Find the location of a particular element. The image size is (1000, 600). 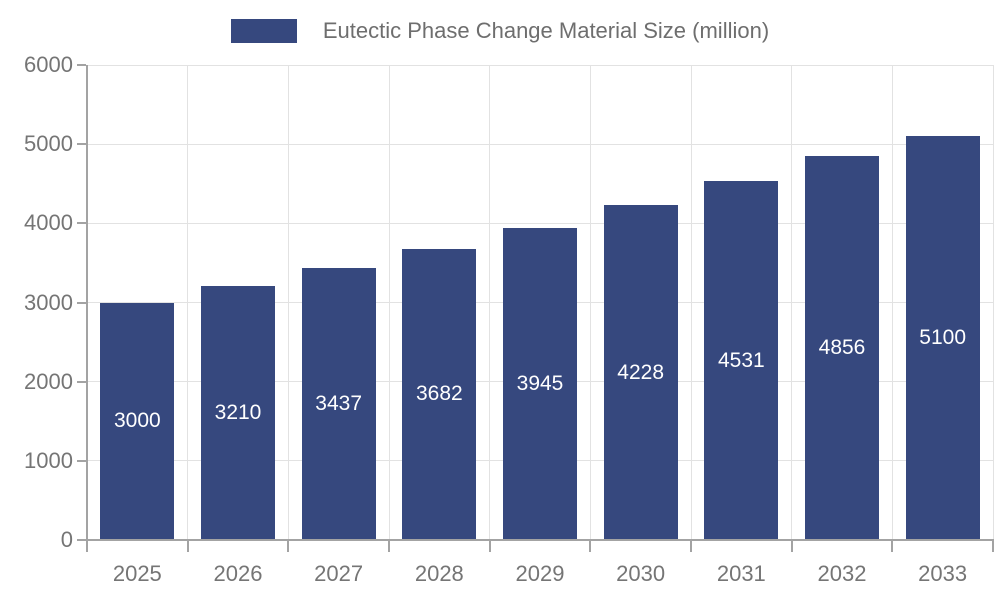

x-axis-tick-label: 2031 is located at coordinates (741, 573).